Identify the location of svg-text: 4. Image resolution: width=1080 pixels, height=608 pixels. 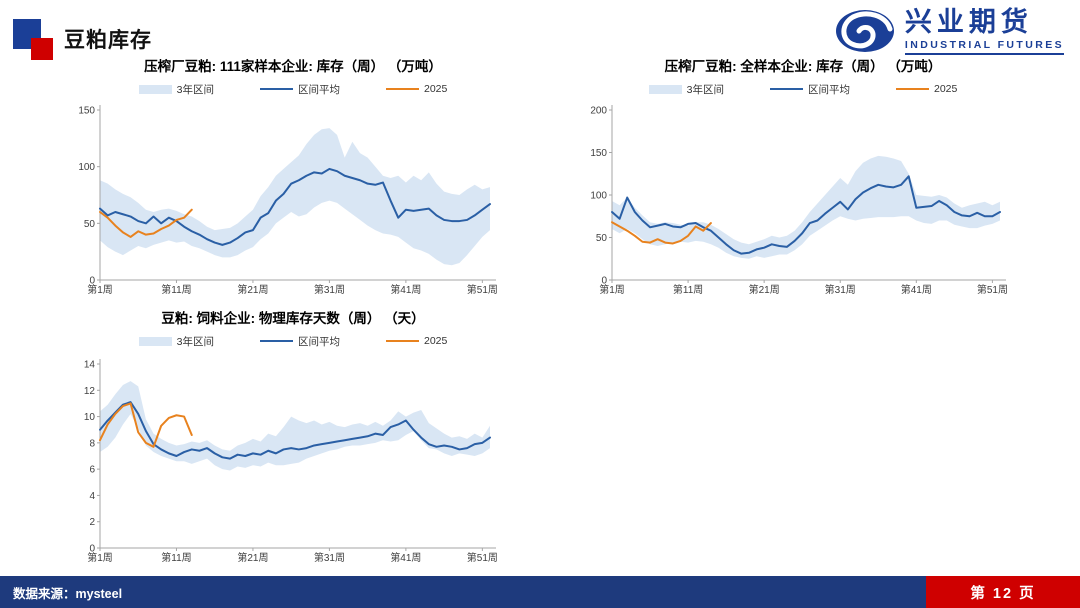
(92, 496).